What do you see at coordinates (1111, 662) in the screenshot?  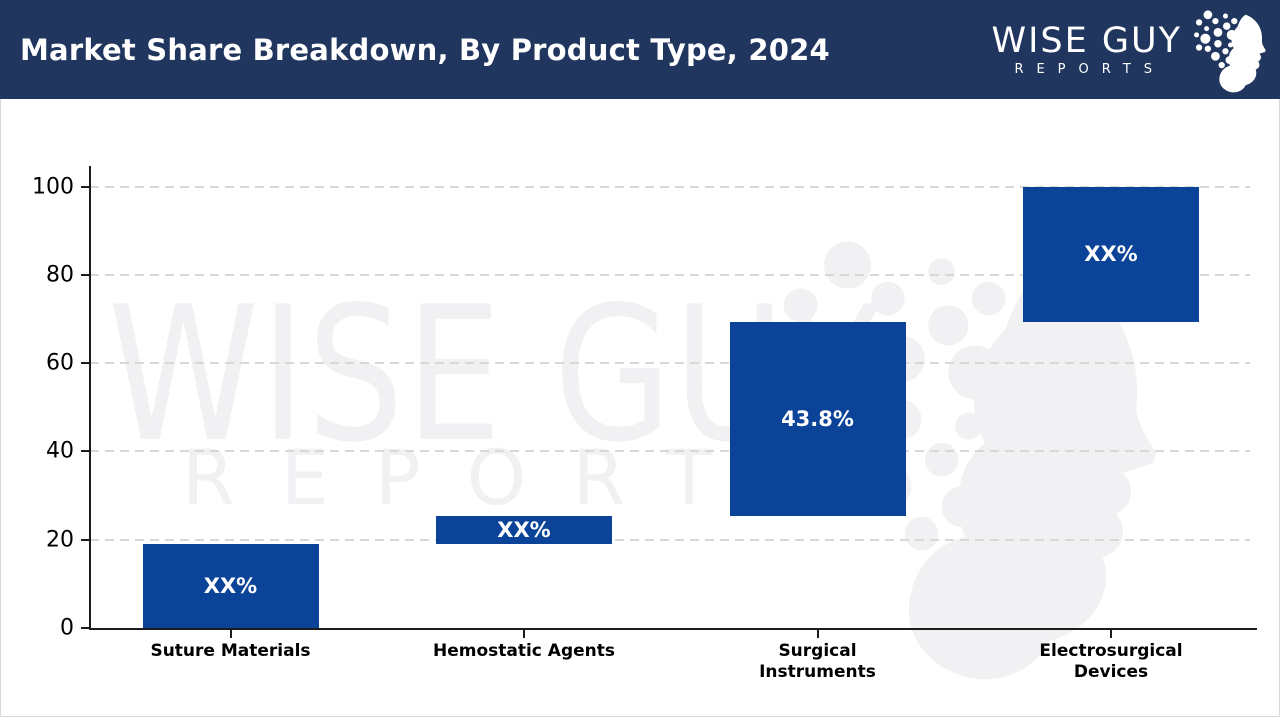 I see `x-category-label: Electrosurgical Devices` at bounding box center [1111, 662].